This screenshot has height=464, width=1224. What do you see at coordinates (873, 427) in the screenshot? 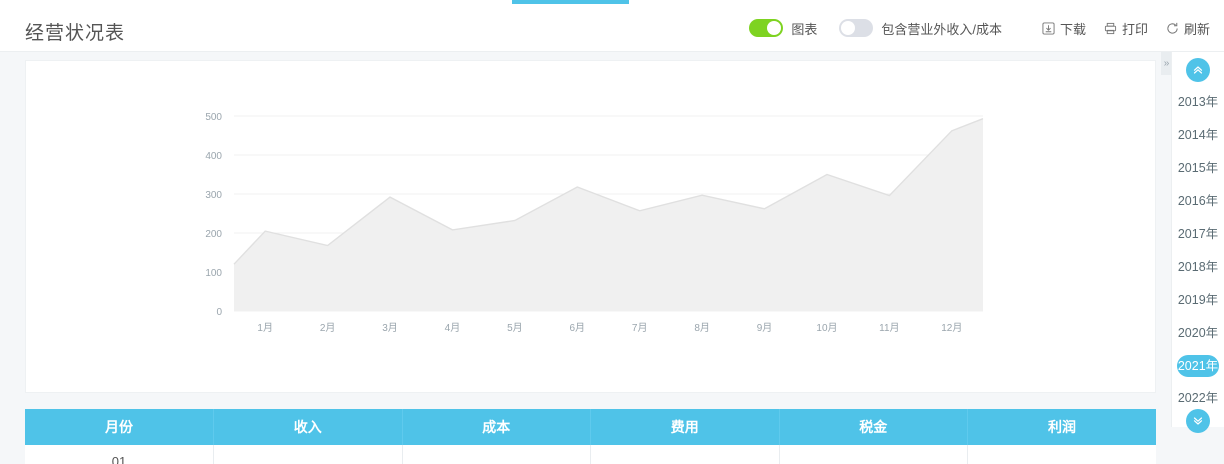
I see `table-col-4: 税金` at bounding box center [873, 427].